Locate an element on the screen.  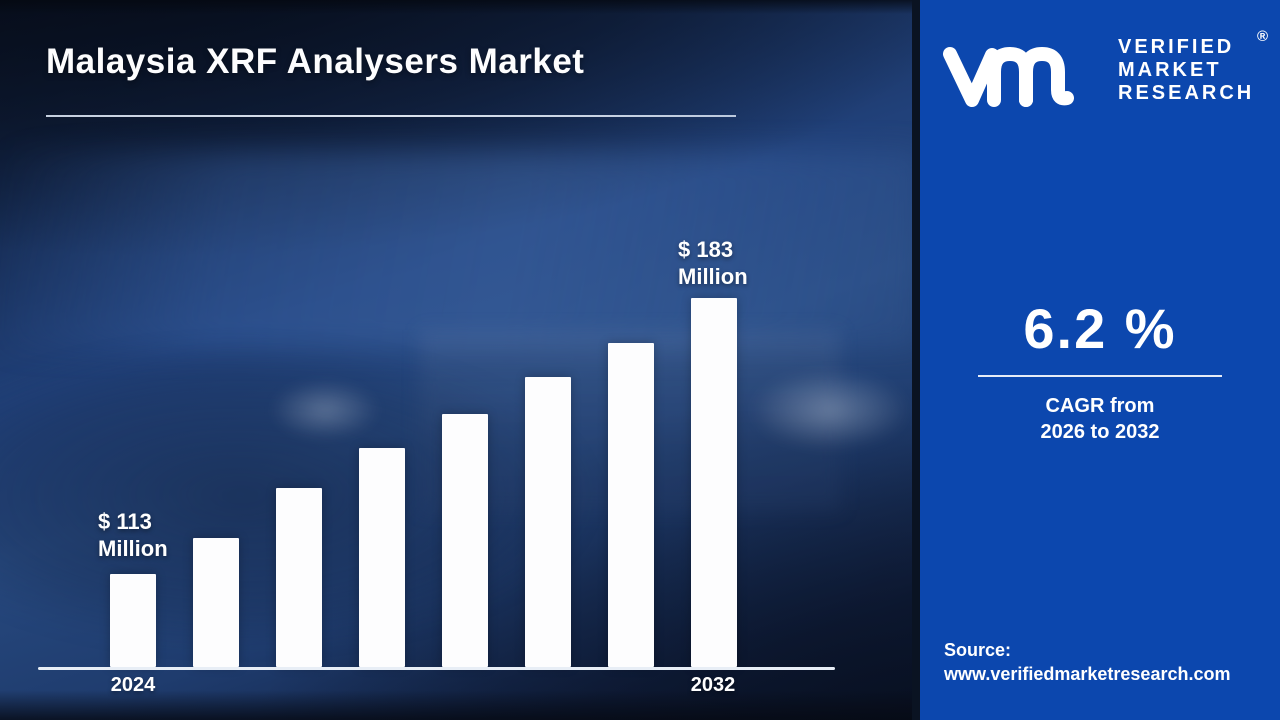
cagr-block: 6.2 % CAGR from 2026 to 2032 is located at coordinates (1100, 370).